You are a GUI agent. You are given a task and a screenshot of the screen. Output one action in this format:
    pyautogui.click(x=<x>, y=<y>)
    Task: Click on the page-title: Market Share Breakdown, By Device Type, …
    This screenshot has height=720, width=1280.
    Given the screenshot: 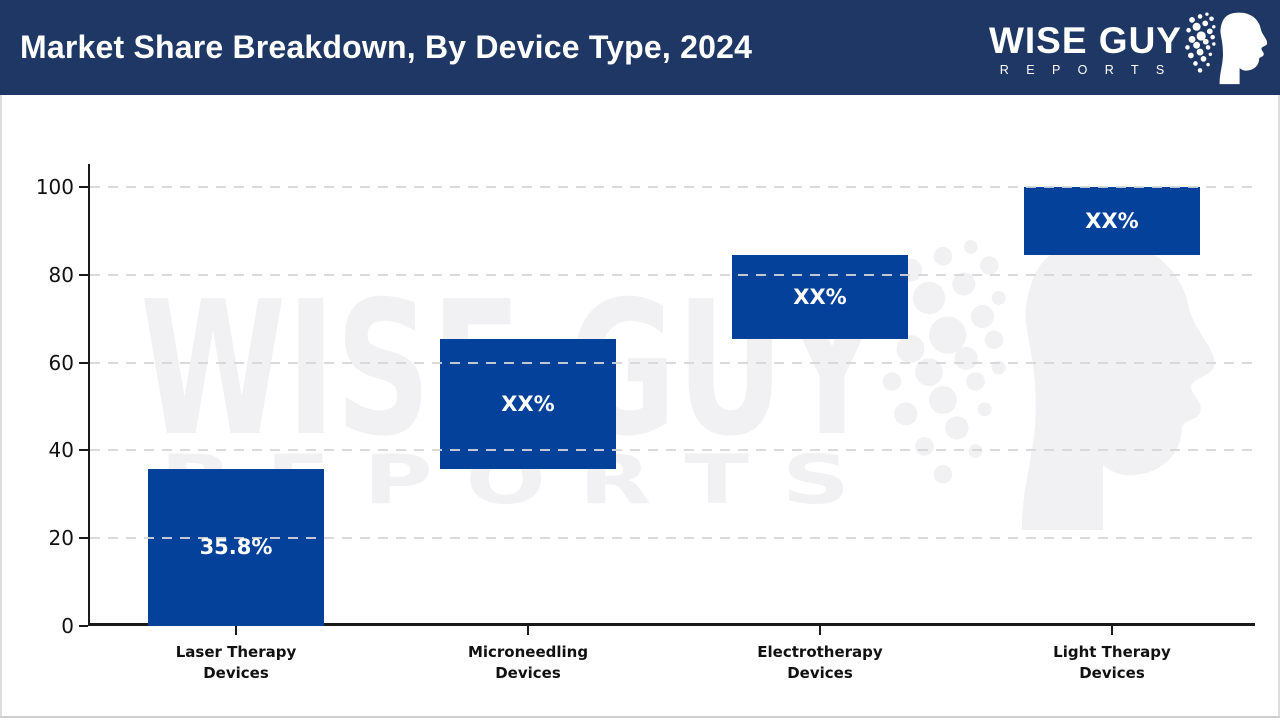 What is the action you would take?
    pyautogui.click(x=386, y=47)
    